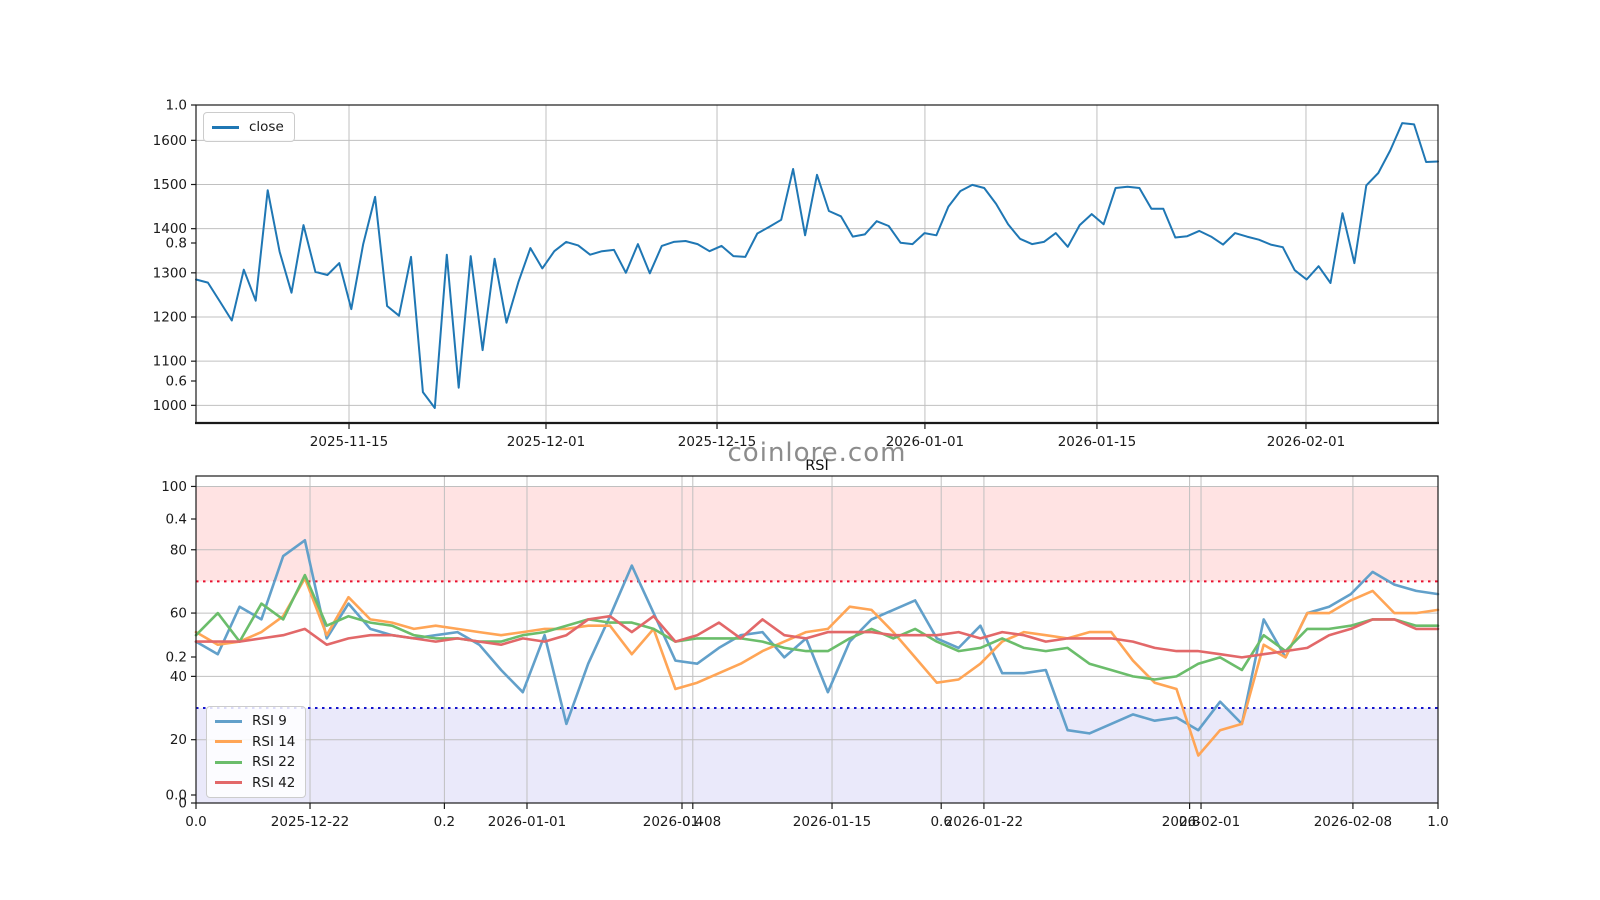 This screenshot has height=900, width=1600. Describe the element at coordinates (269, 721) in the screenshot. I see `legend-label: RSI 9` at that location.